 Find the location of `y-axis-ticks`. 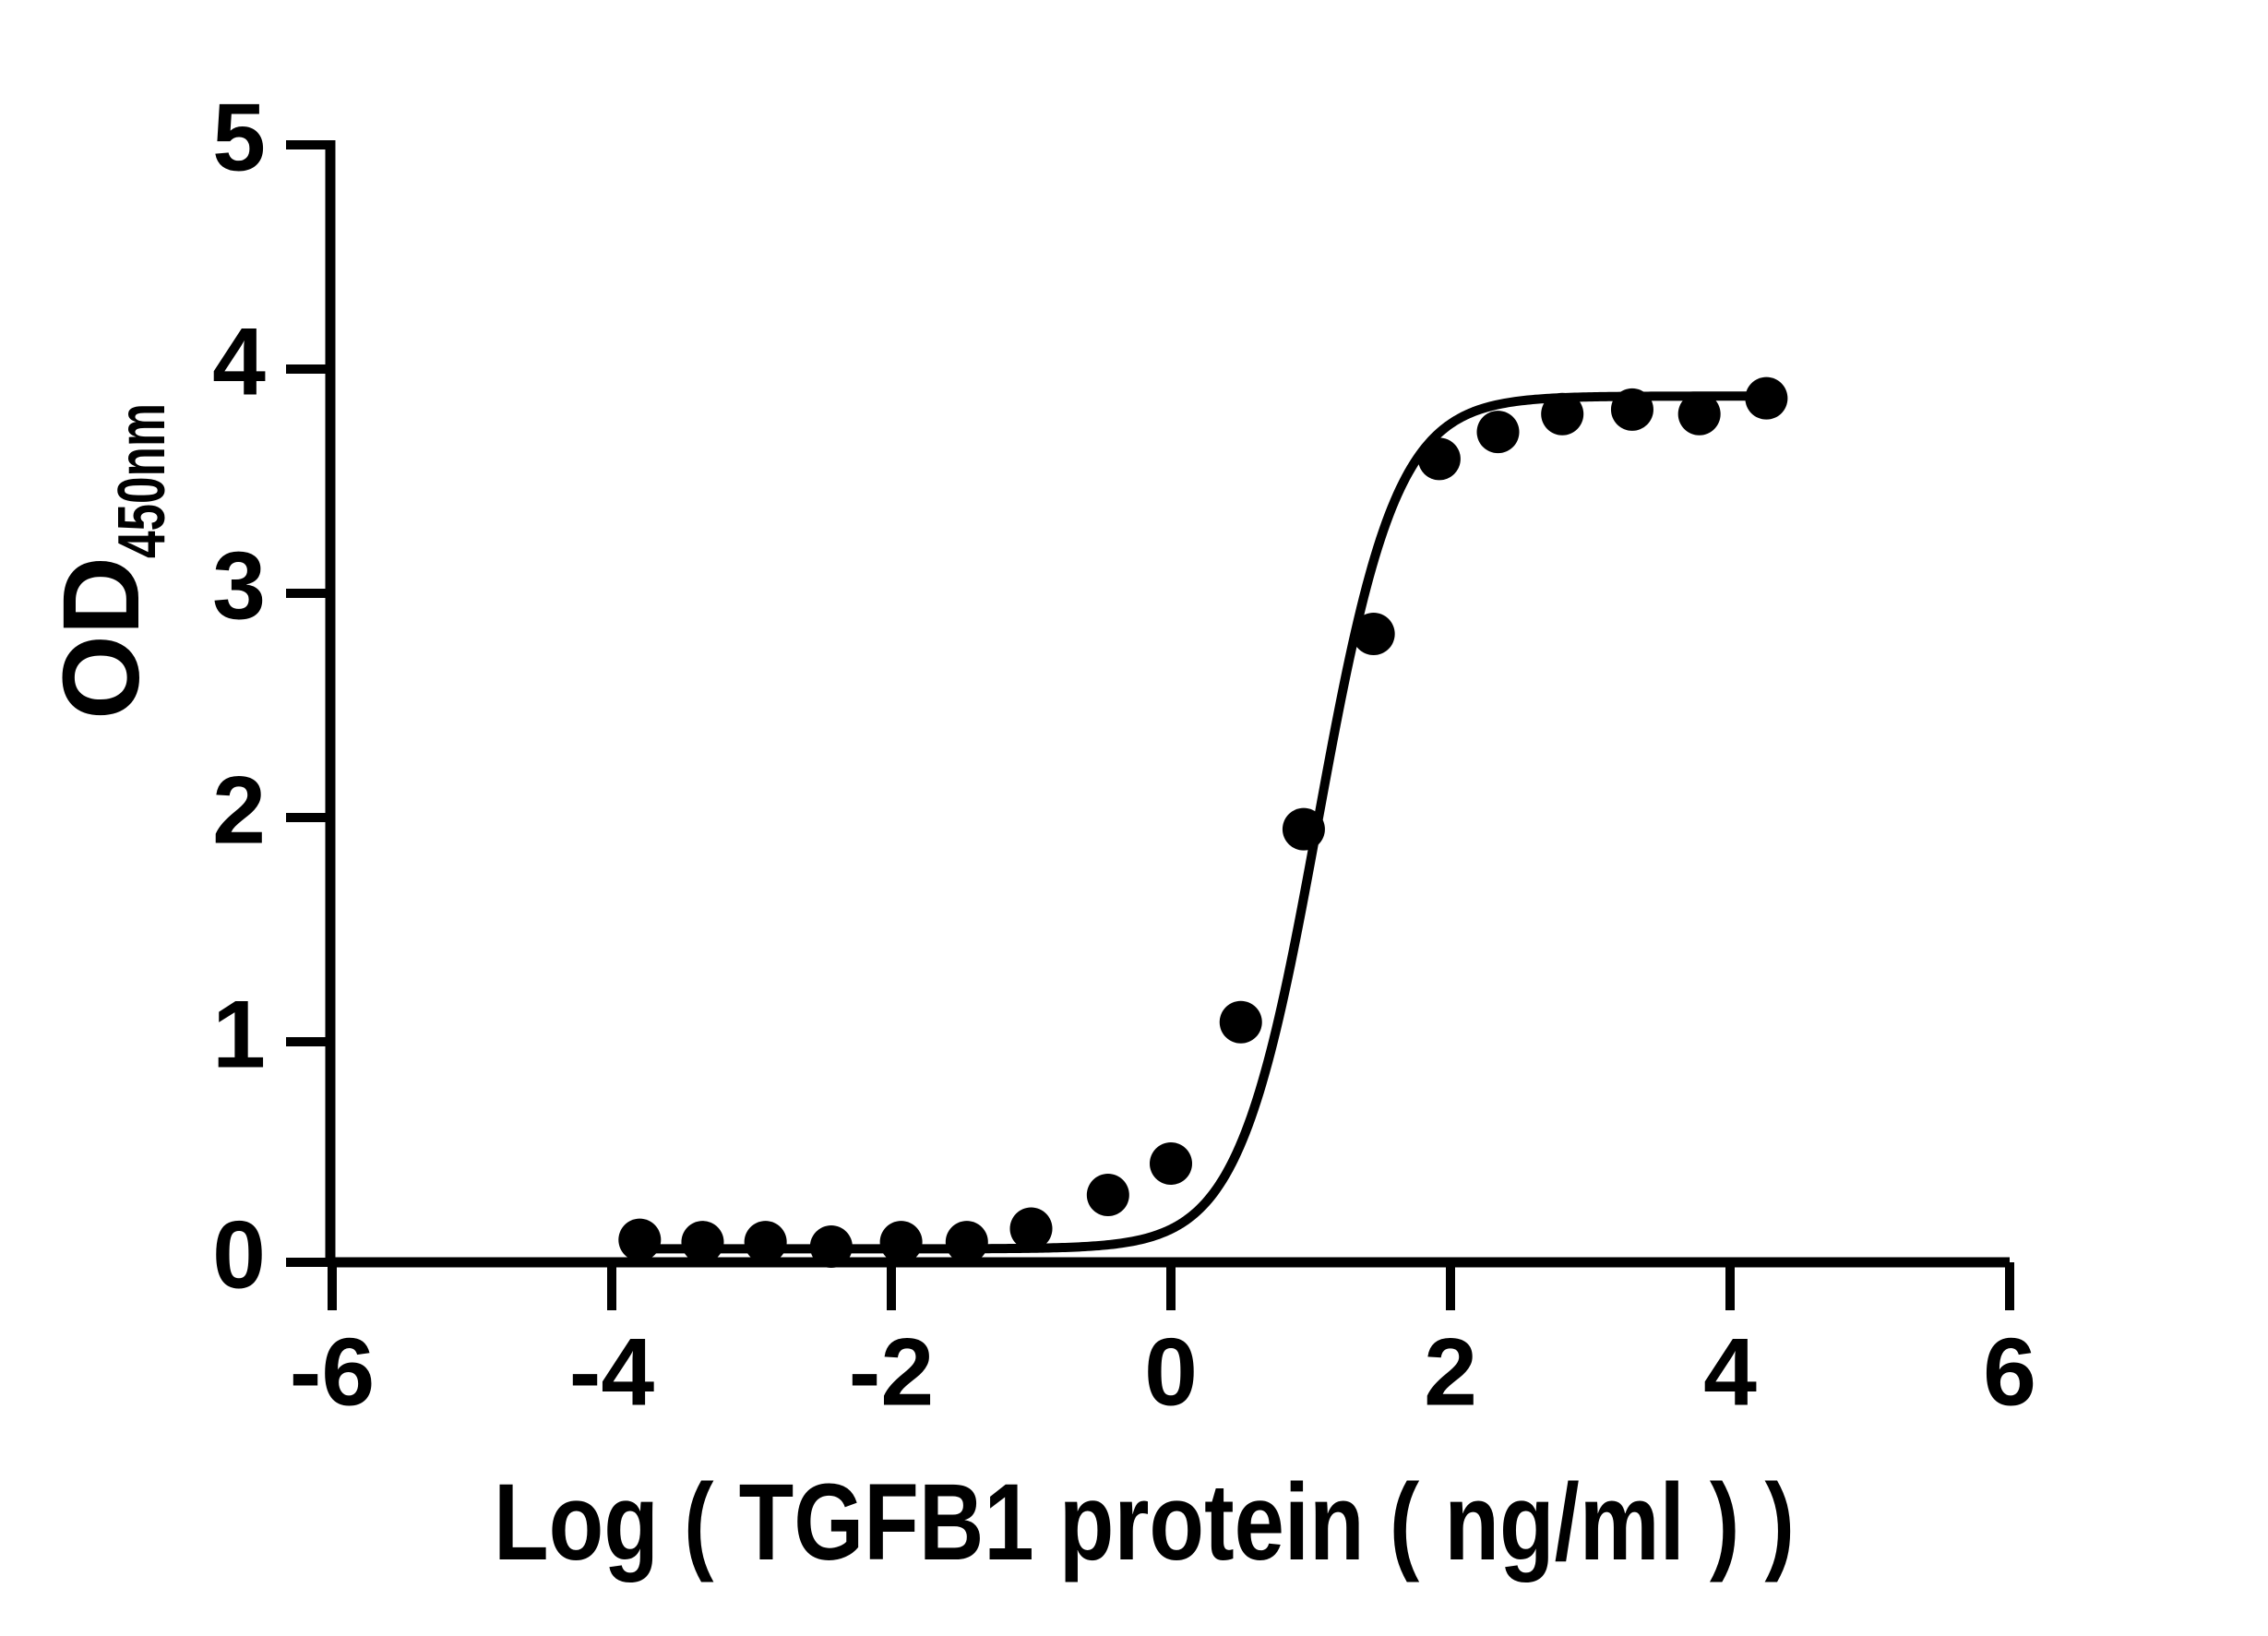

y-axis-ticks is located at coordinates (308, 703).